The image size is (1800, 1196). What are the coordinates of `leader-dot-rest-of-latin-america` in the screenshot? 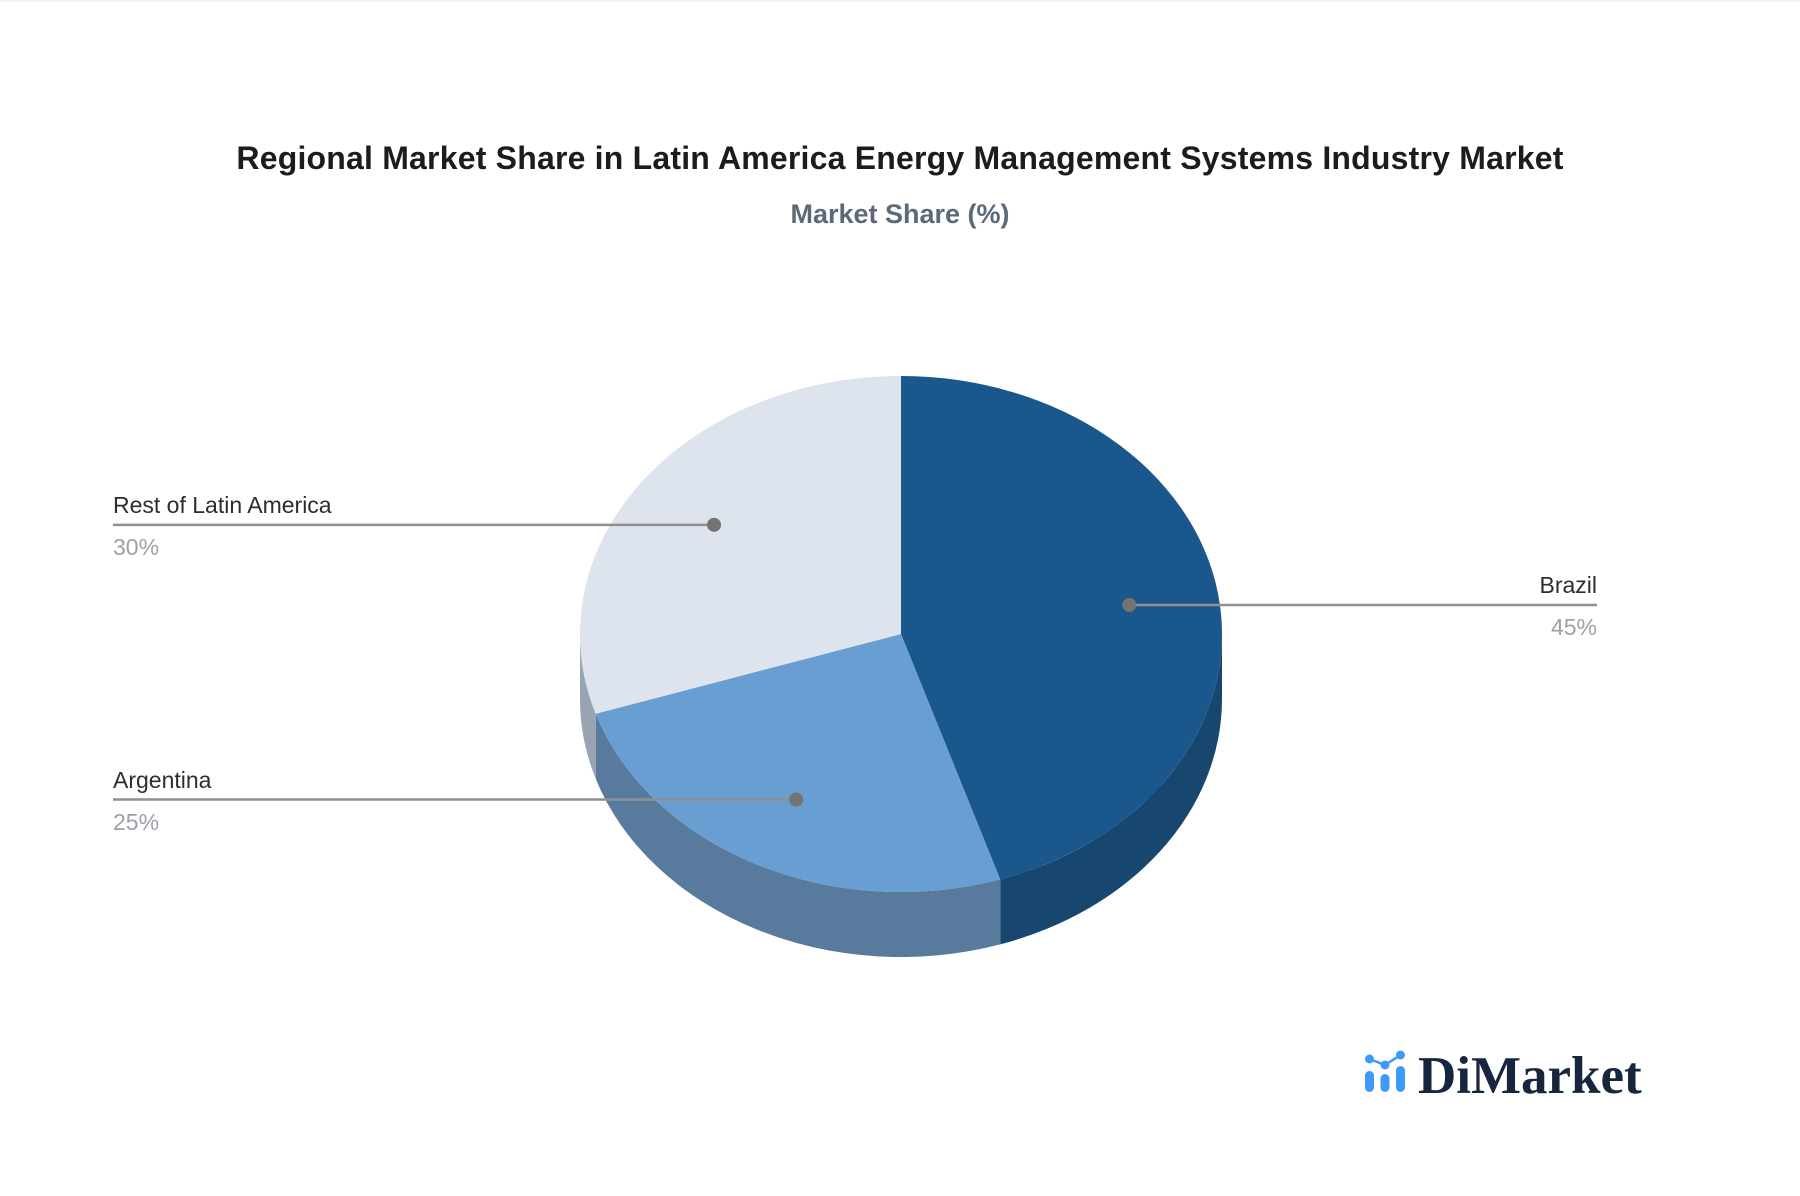 It's located at (714, 524).